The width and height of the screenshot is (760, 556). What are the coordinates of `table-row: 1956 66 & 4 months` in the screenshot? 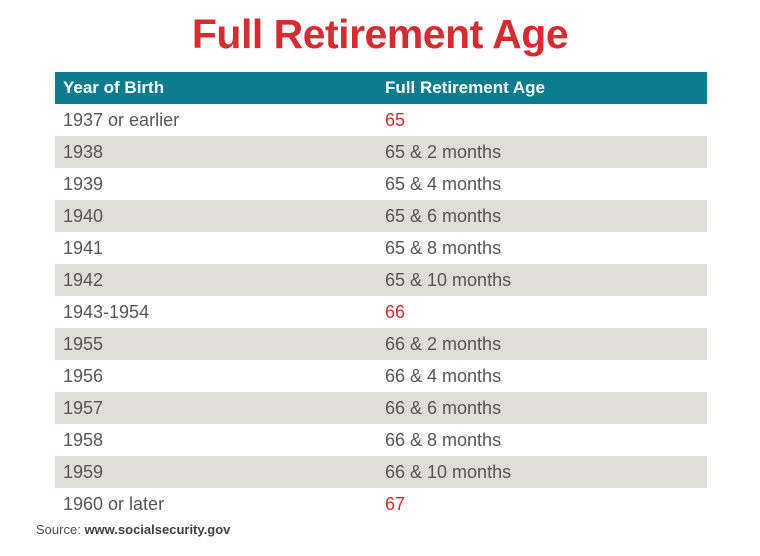 It's located at (381, 376).